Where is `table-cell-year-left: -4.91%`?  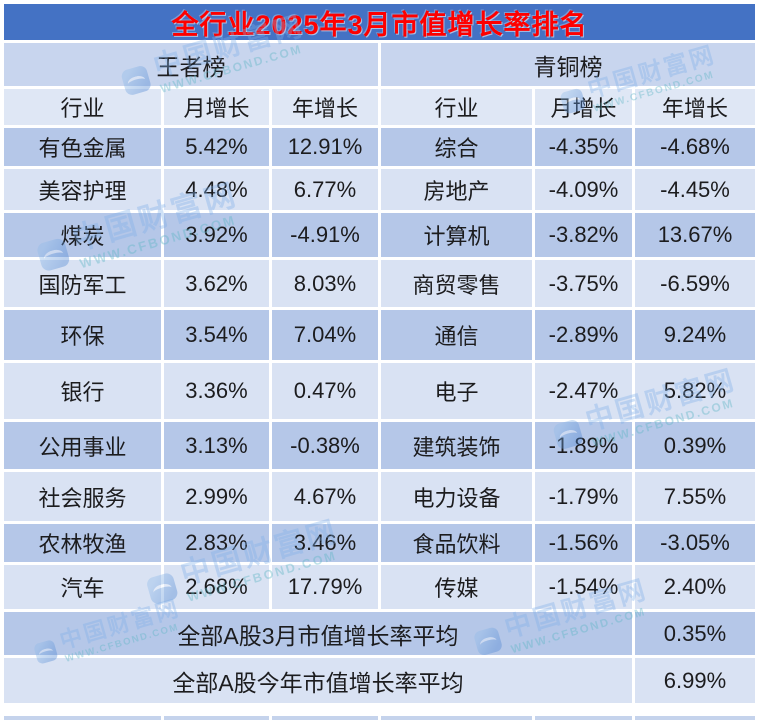
table-cell-year-left: -4.91% is located at coordinates (325, 235).